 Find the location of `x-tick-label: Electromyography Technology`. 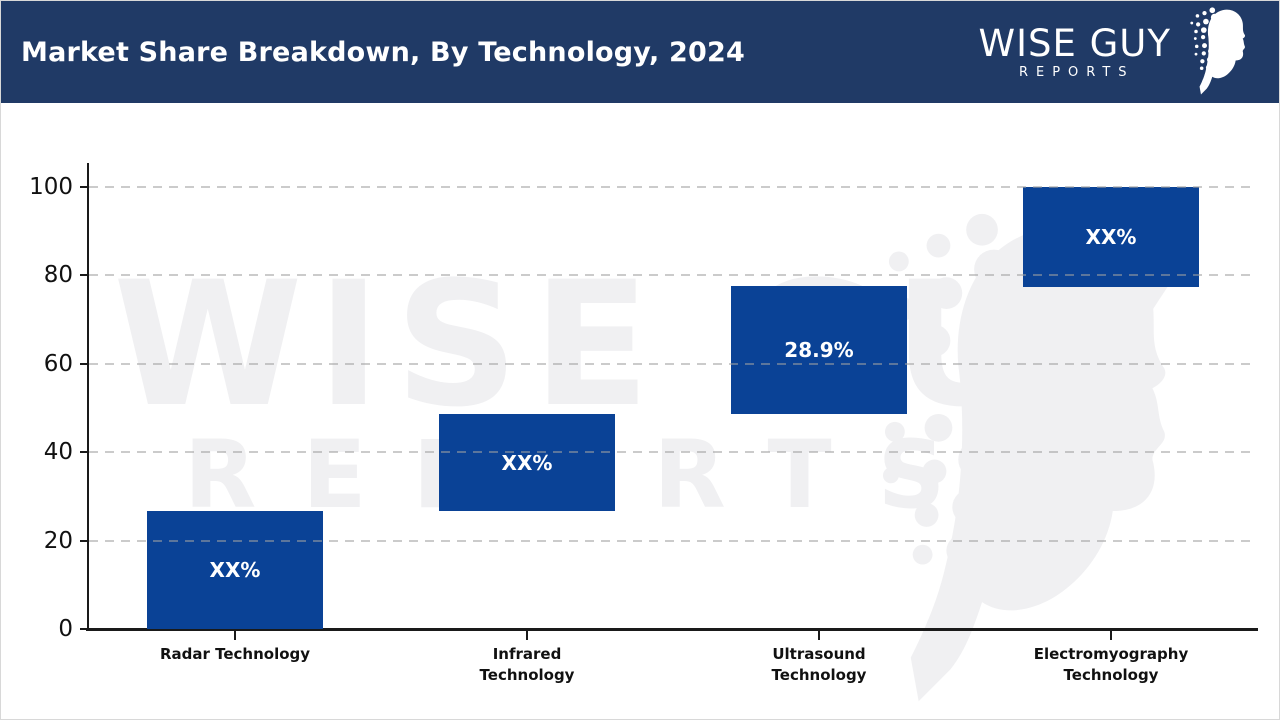

x-tick-label: Electromyography Technology is located at coordinates (1111, 664).